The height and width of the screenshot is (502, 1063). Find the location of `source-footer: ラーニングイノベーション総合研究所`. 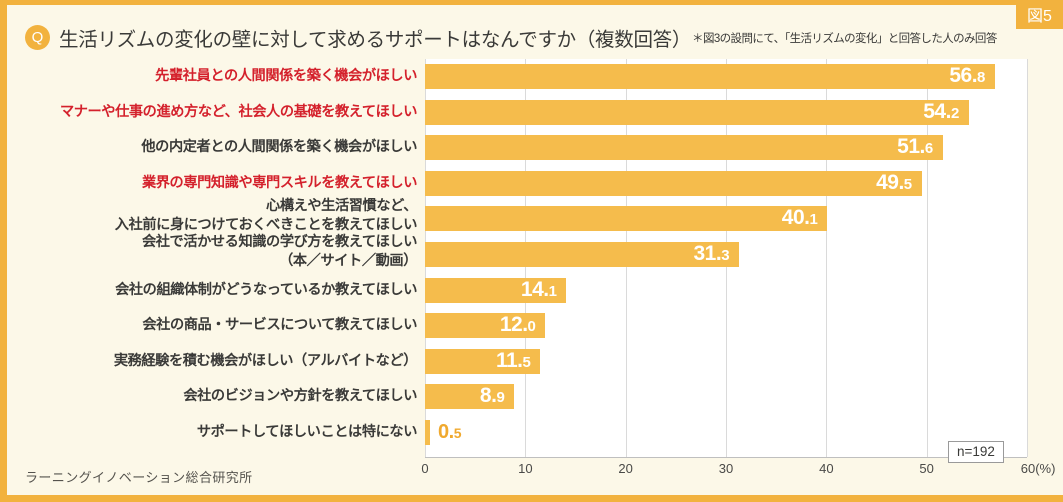

source-footer: ラーニングイノベーション総合研究所 is located at coordinates (139, 477).